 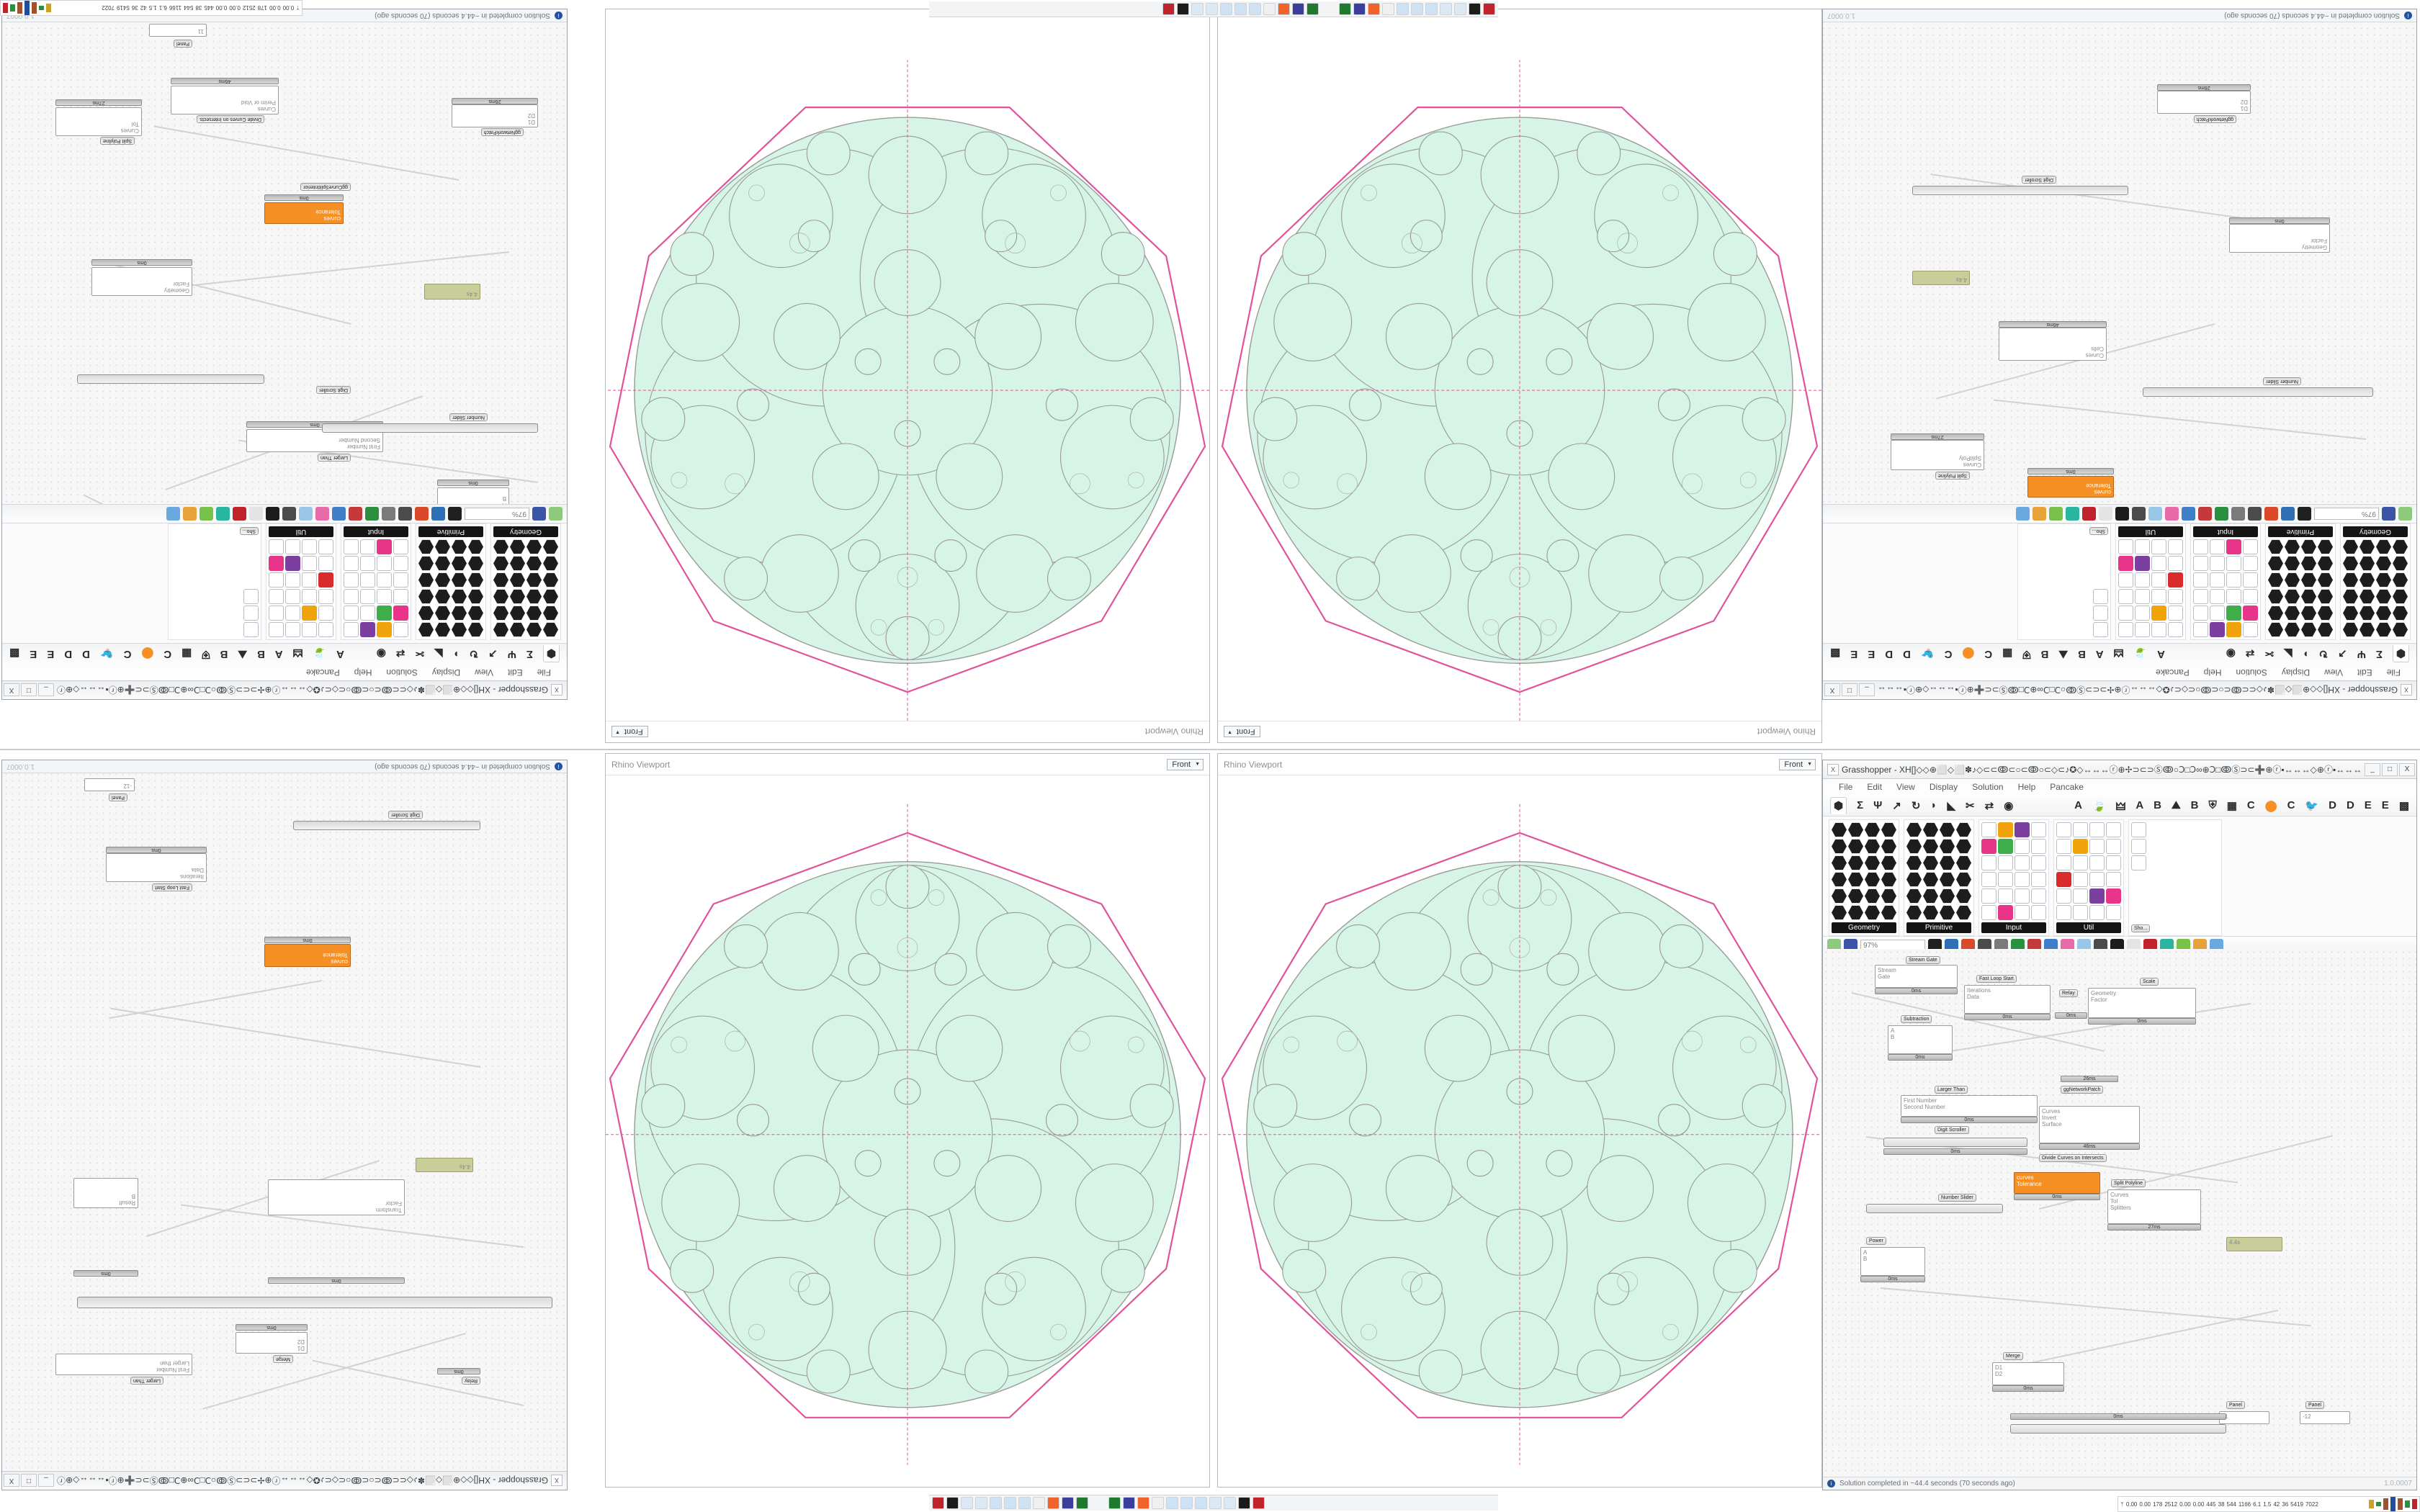 I want to click on tab-b2: B, so click(x=2044, y=654).